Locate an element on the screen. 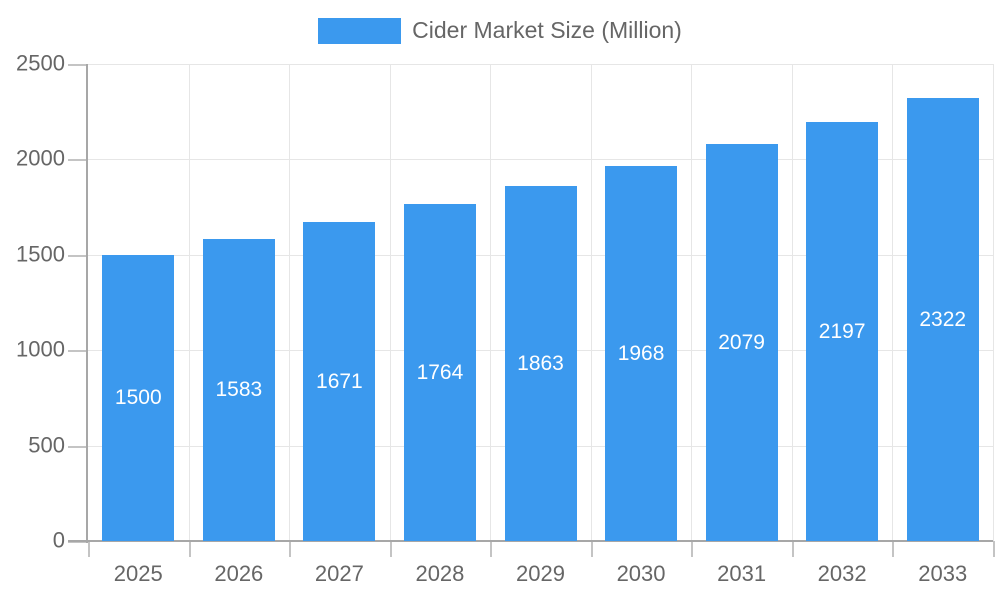 The width and height of the screenshot is (1000, 600). legend: Cider Market Size (Million) is located at coordinates (500, 30).